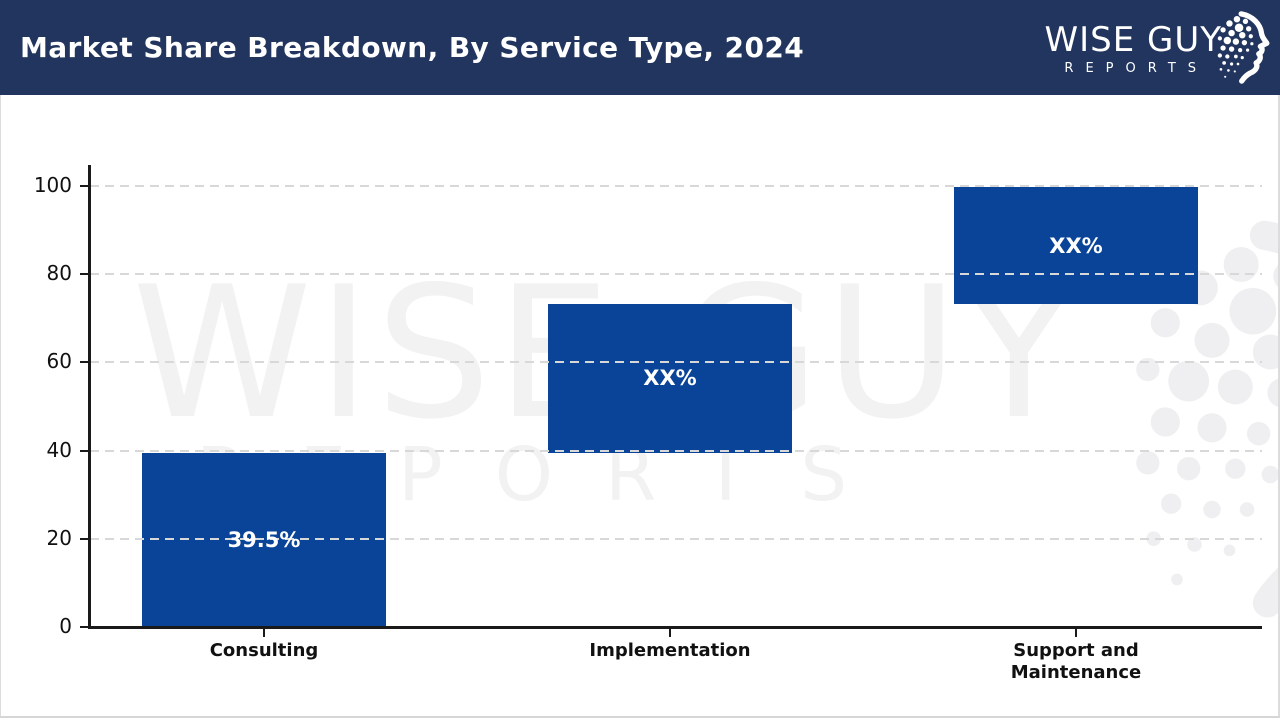 The width and height of the screenshot is (1280, 720). I want to click on brand-logo: WISE GUY REPORTS, so click(1157, 48).